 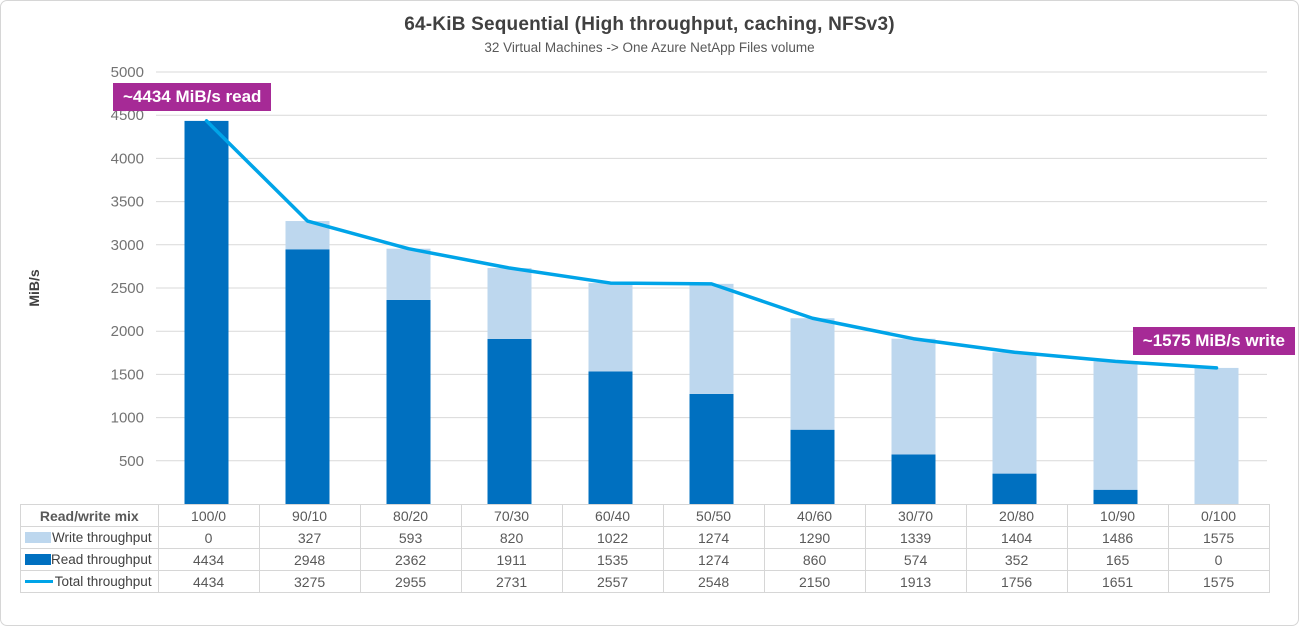 I want to click on legend-label: Write throughput, so click(x=102, y=537).